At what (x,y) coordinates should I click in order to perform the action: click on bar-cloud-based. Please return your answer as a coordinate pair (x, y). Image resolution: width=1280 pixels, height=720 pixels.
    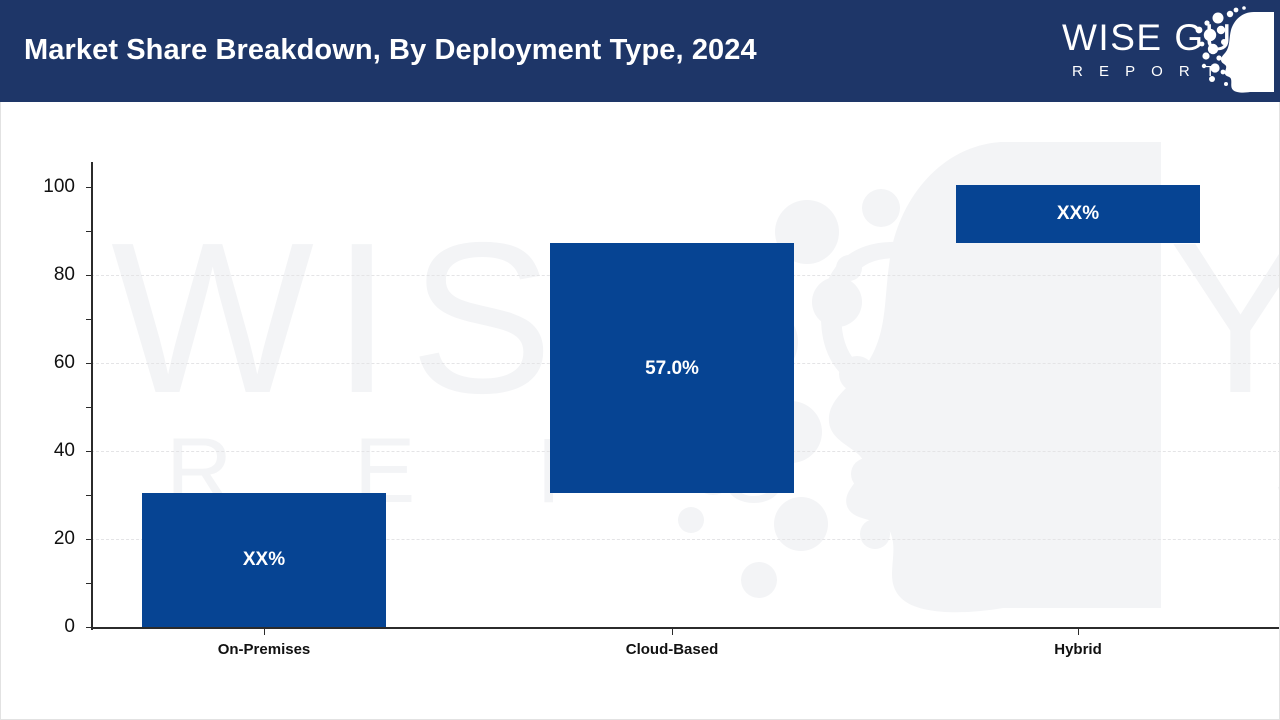
    Looking at the image, I should click on (672, 368).